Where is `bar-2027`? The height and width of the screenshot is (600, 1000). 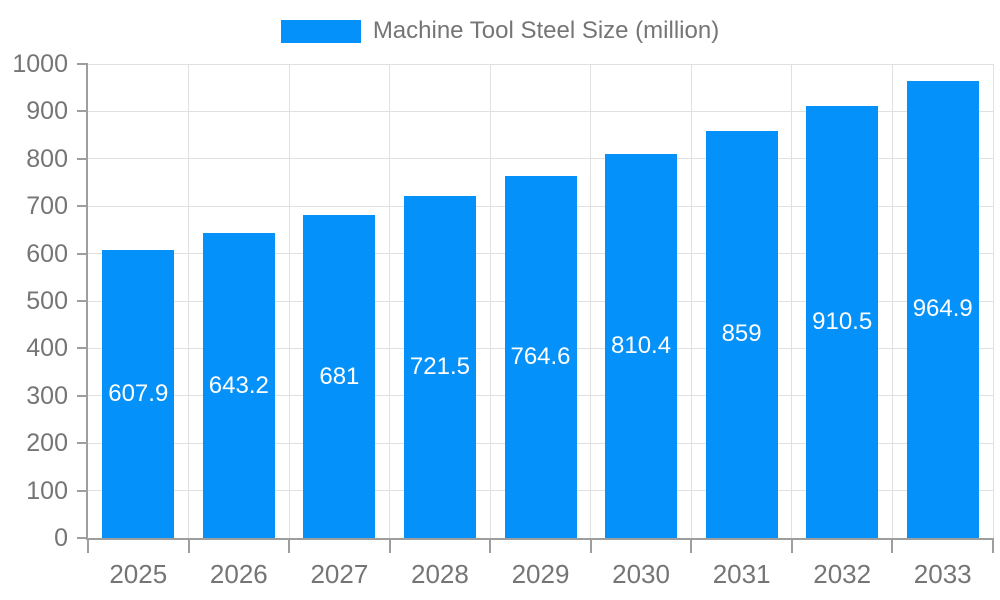
bar-2027 is located at coordinates (339, 376).